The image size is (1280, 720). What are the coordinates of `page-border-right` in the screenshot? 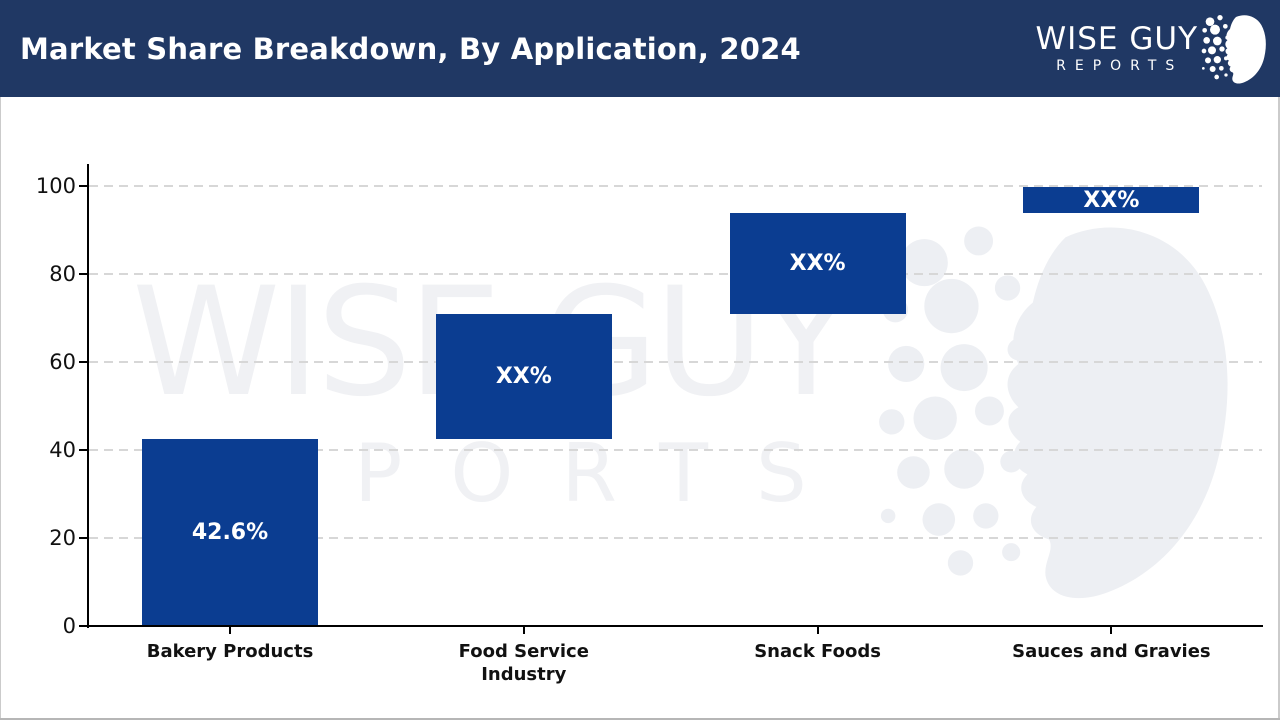 It's located at (1279, 408).